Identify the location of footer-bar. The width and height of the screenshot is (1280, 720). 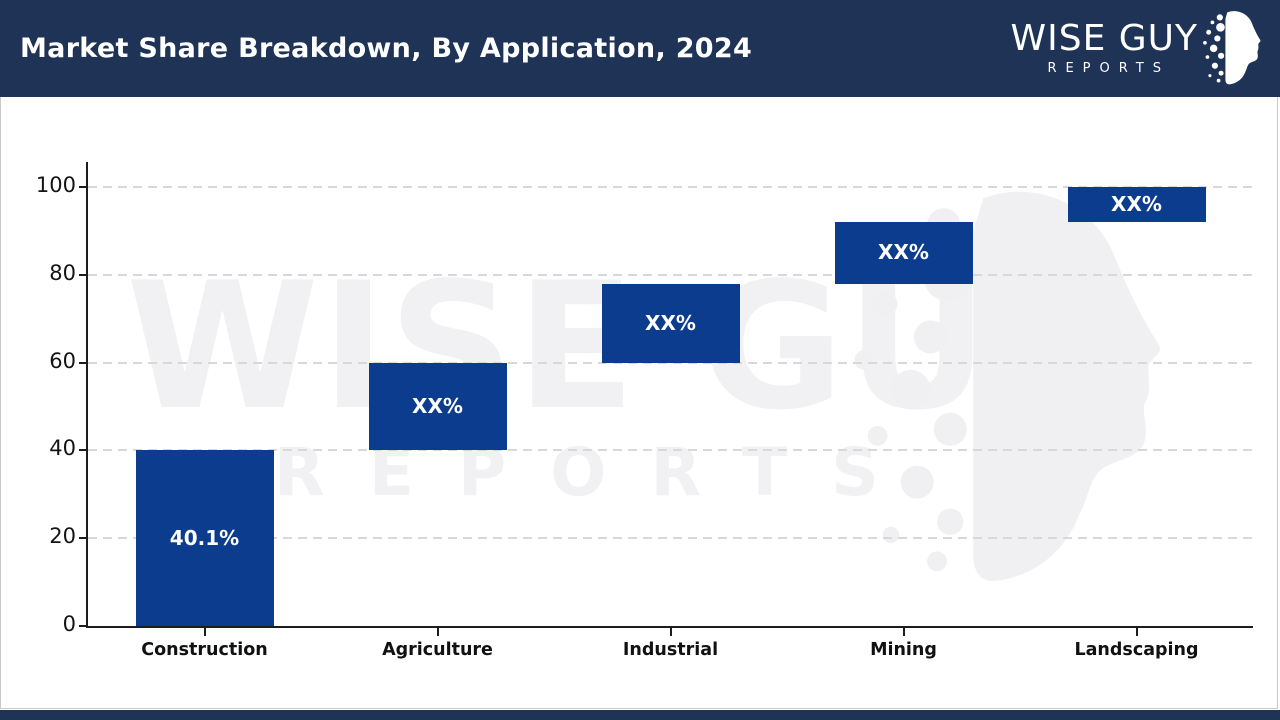
(640, 715).